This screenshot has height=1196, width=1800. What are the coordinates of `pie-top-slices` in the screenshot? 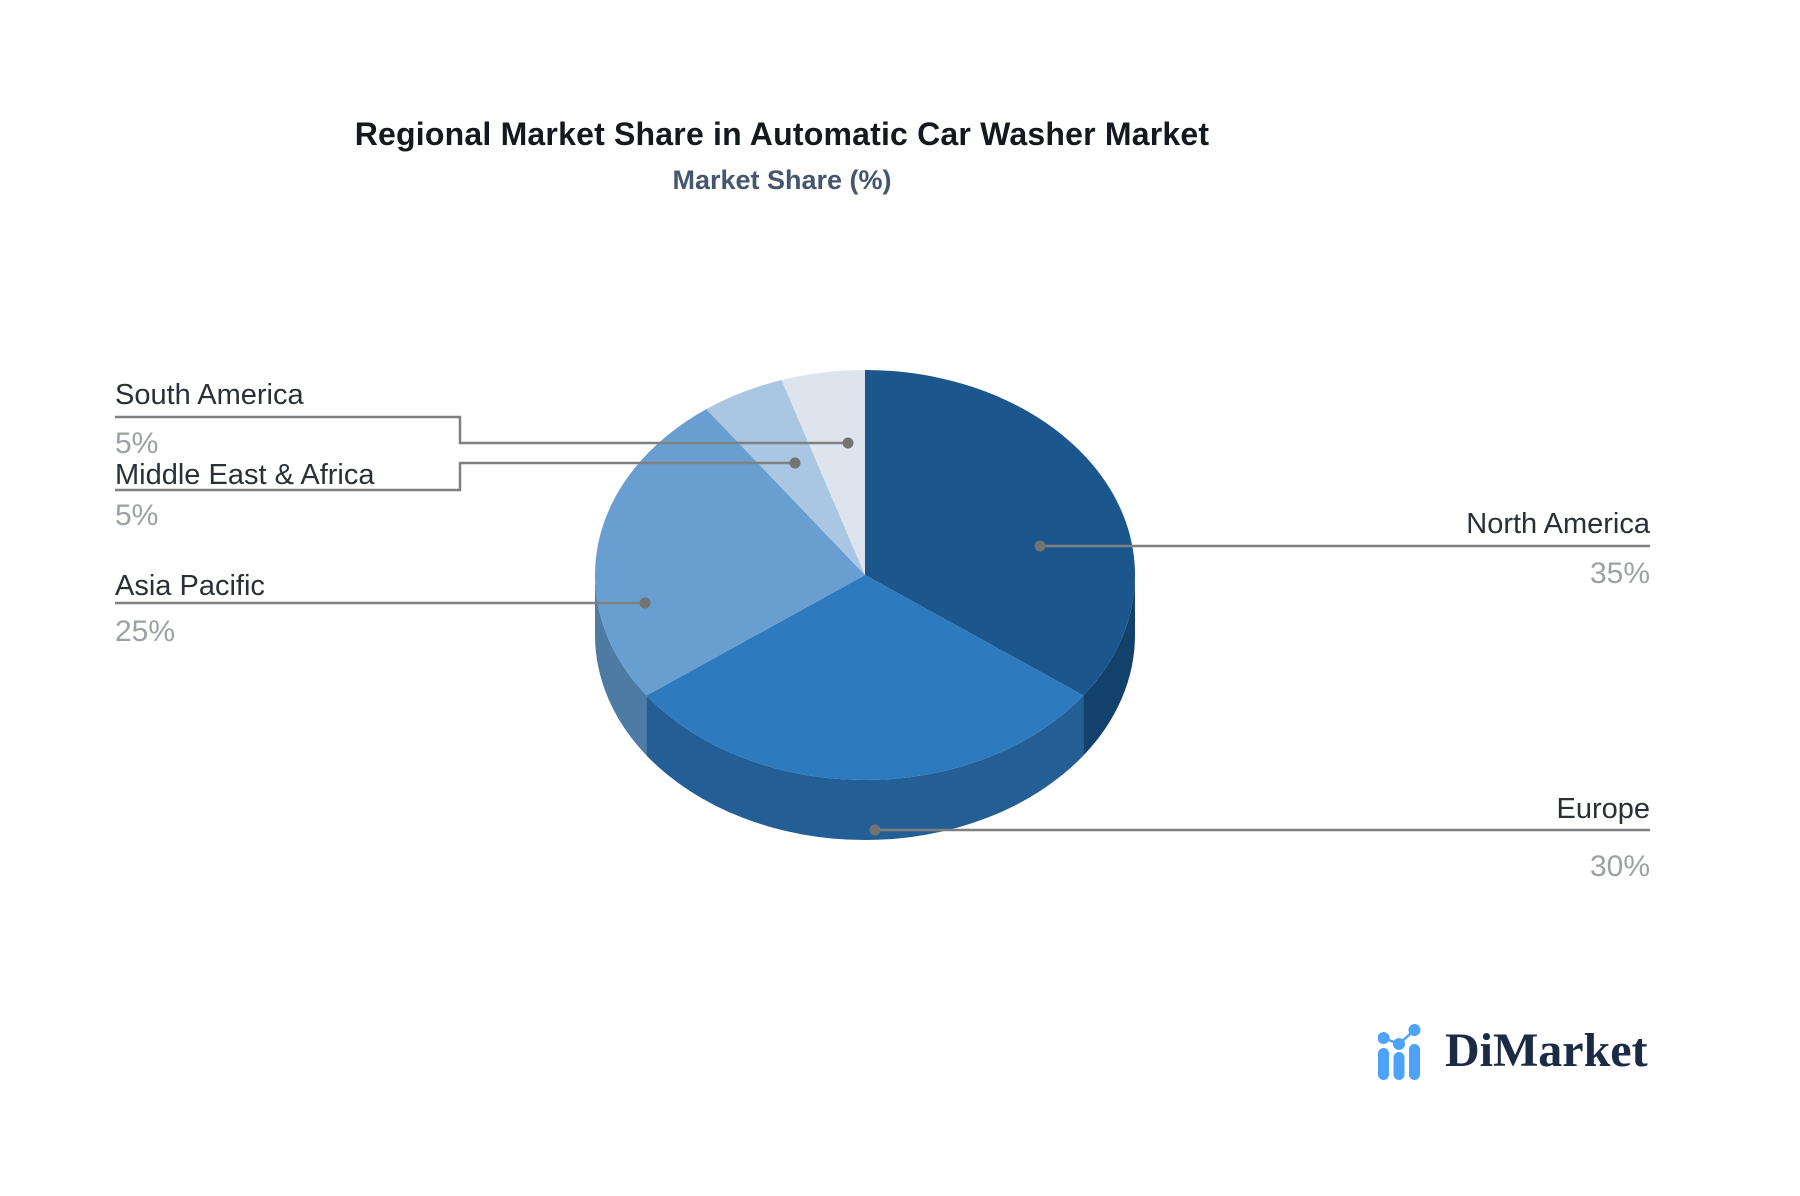 It's located at (865, 575).